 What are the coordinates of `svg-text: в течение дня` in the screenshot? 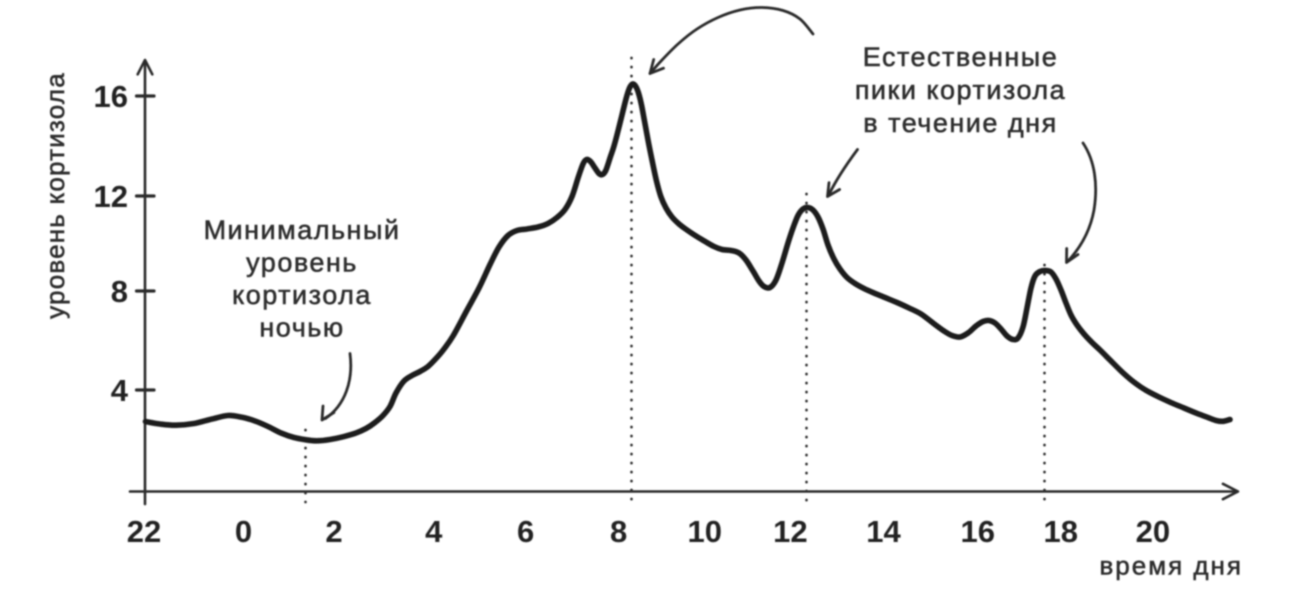 It's located at (960, 123).